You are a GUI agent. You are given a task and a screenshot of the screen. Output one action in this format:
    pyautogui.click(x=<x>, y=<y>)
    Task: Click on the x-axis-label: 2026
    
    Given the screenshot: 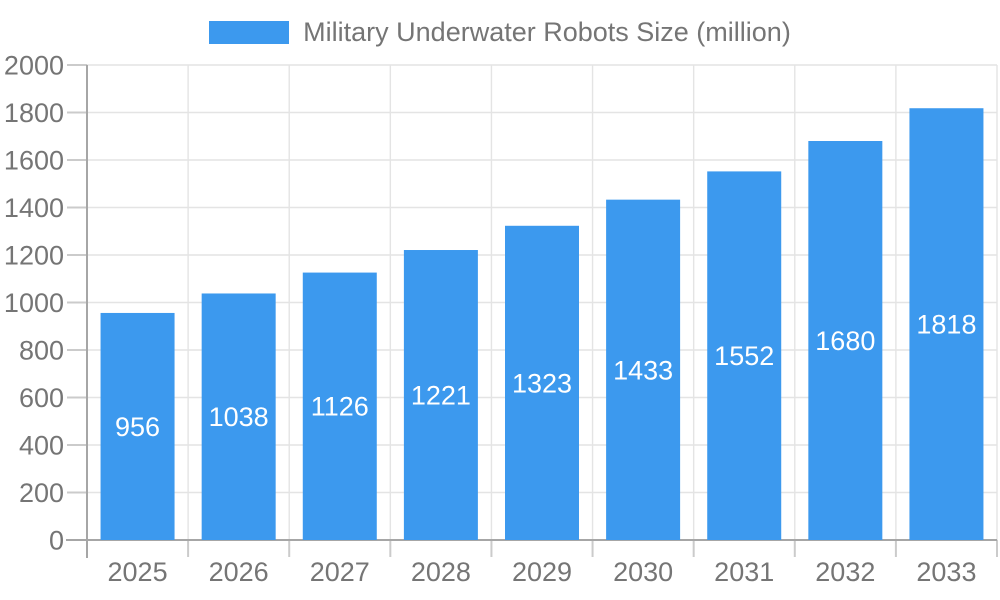 What is the action you would take?
    pyautogui.click(x=239, y=572)
    